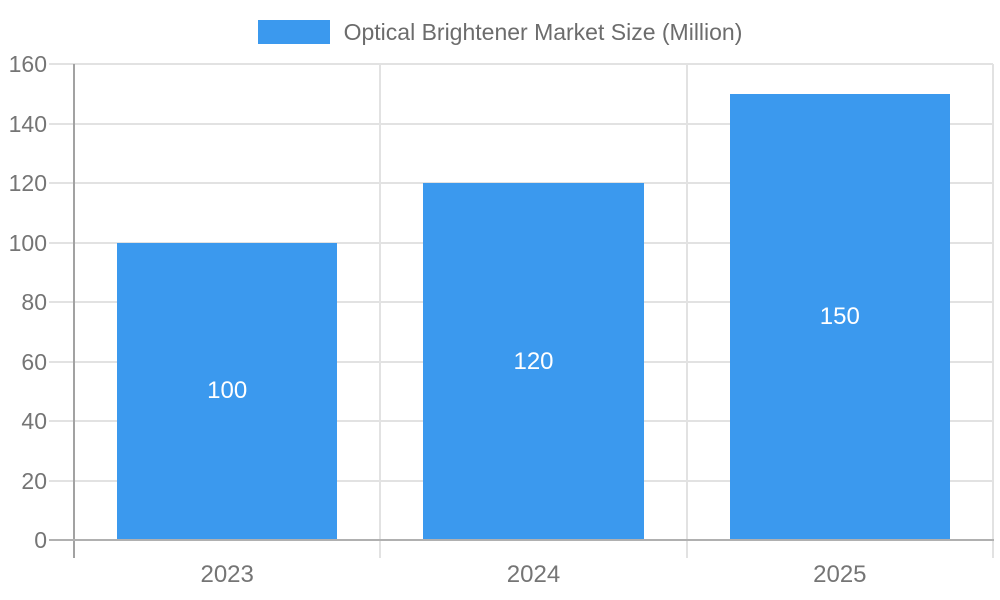 The height and width of the screenshot is (600, 1000). I want to click on y-tick-label: 20, so click(34, 480).